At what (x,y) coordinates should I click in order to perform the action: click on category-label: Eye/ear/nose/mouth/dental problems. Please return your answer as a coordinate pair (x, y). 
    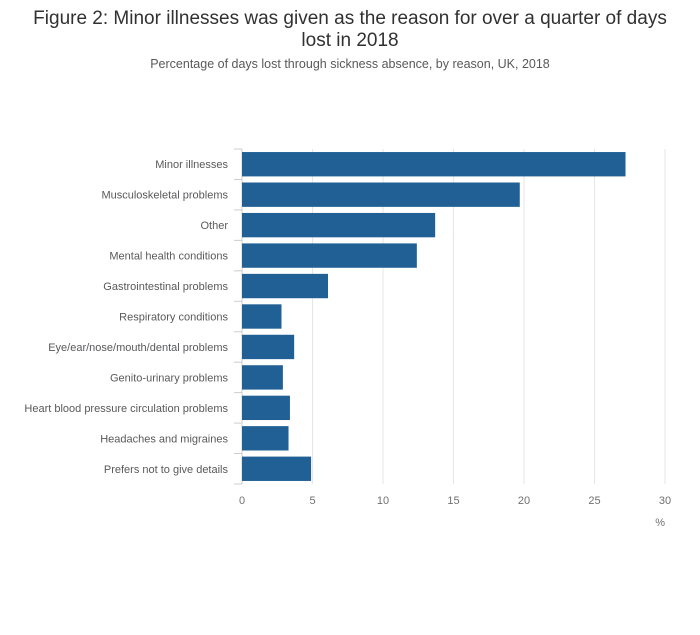
    Looking at the image, I should click on (138, 348).